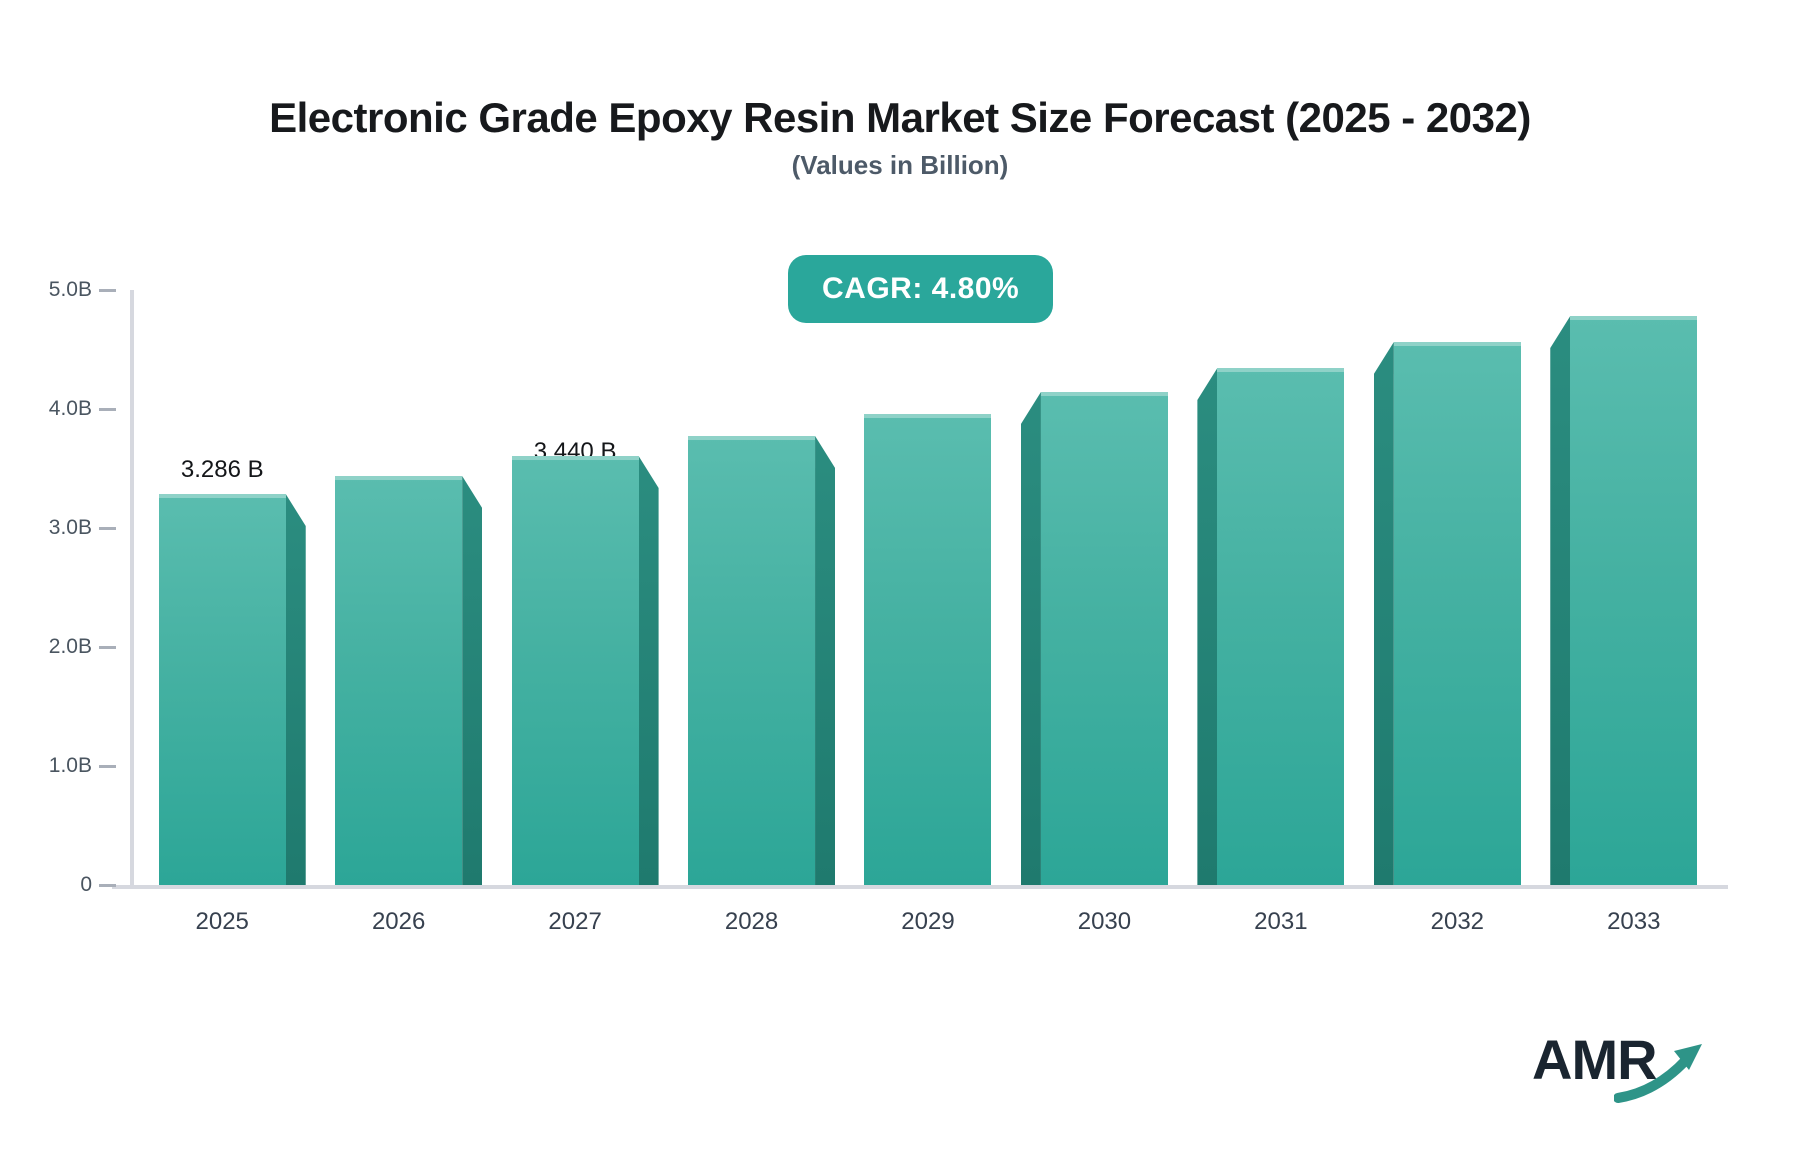  Describe the element at coordinates (70, 289) in the screenshot. I see `y-tick-label: 5.0B` at that location.